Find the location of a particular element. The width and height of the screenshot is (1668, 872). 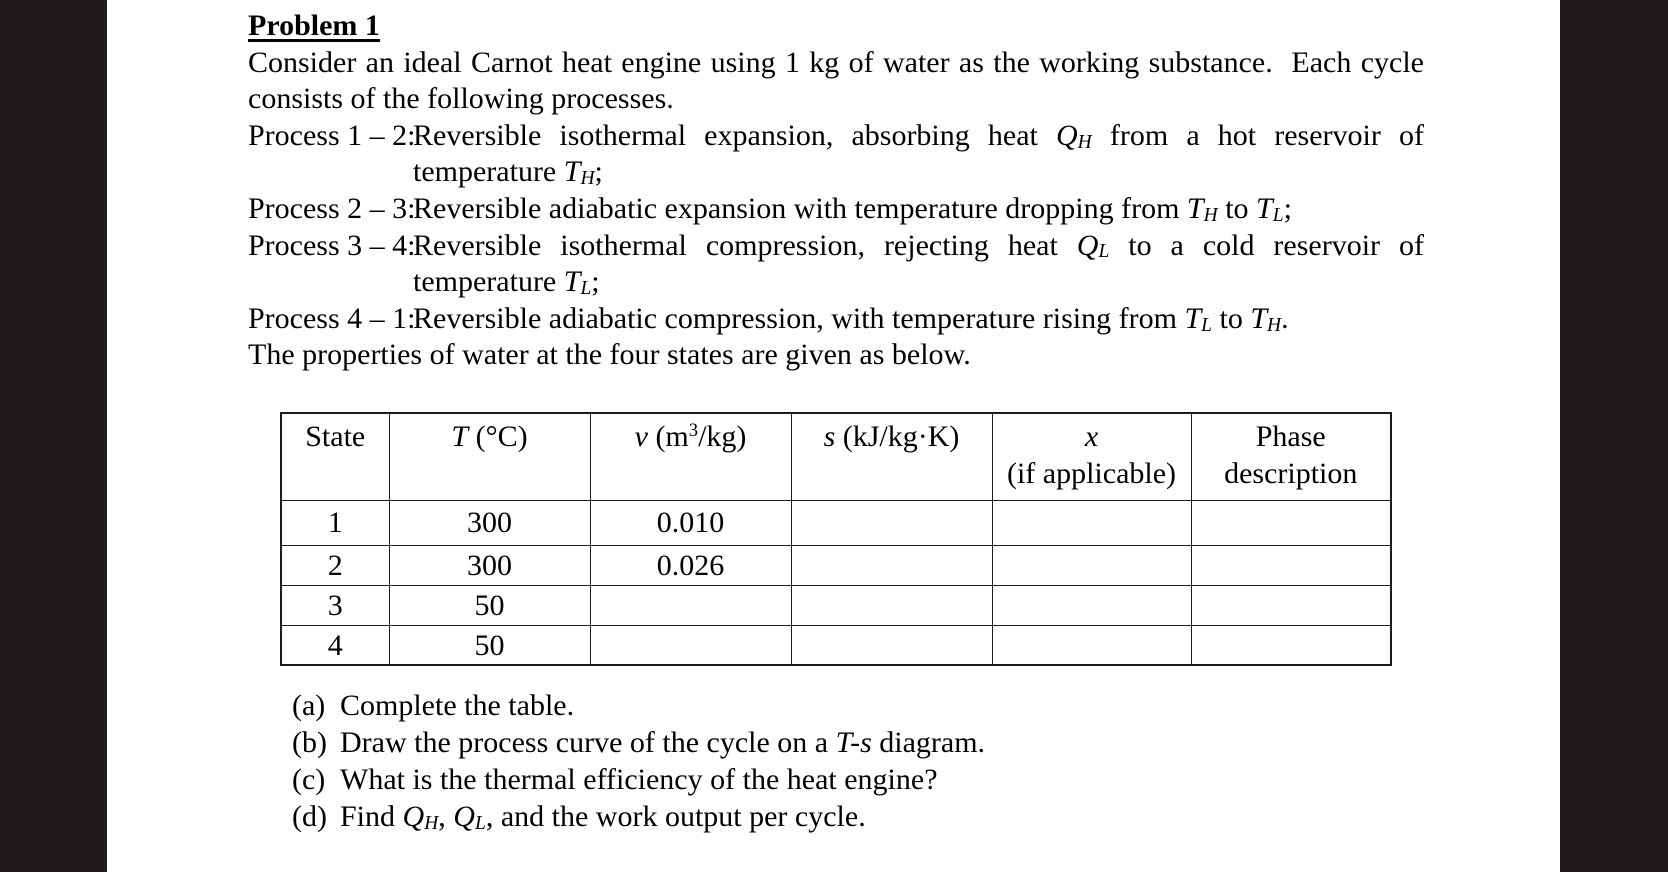

process-line: temperature TL; is located at coordinates (506, 282).